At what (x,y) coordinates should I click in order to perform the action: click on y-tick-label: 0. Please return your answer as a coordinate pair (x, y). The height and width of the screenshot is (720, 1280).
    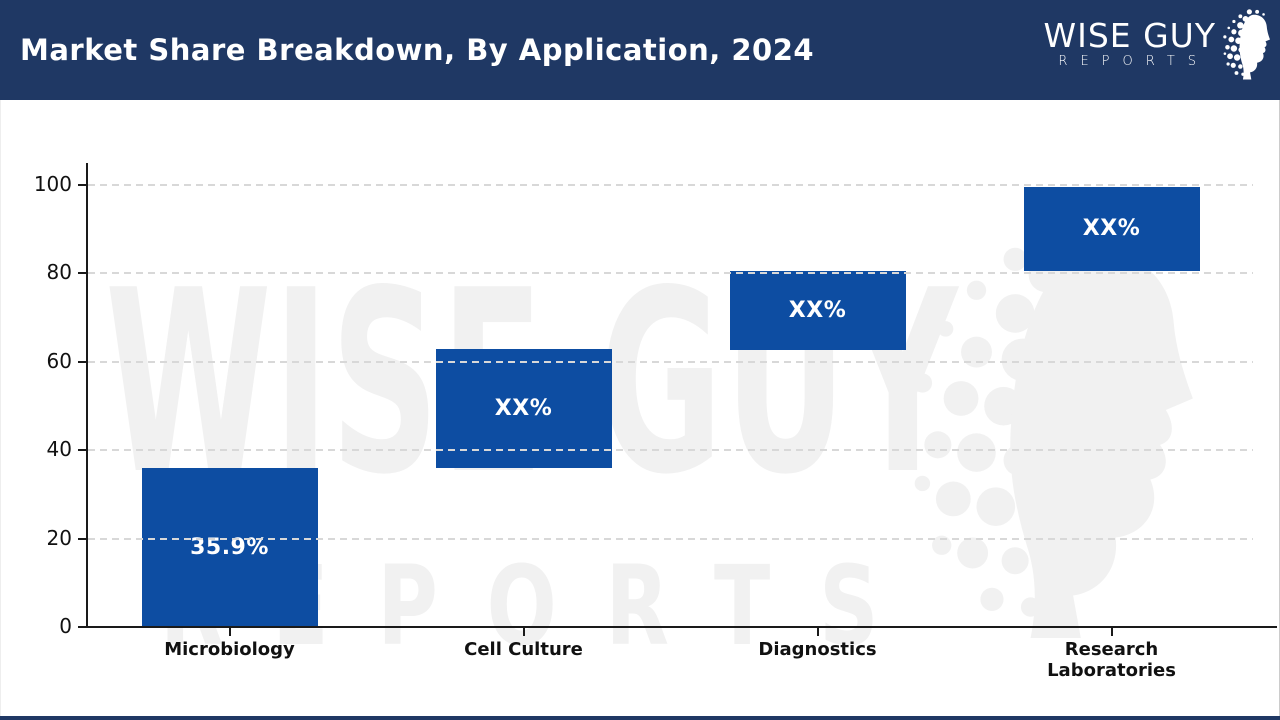
    Looking at the image, I should click on (65, 626).